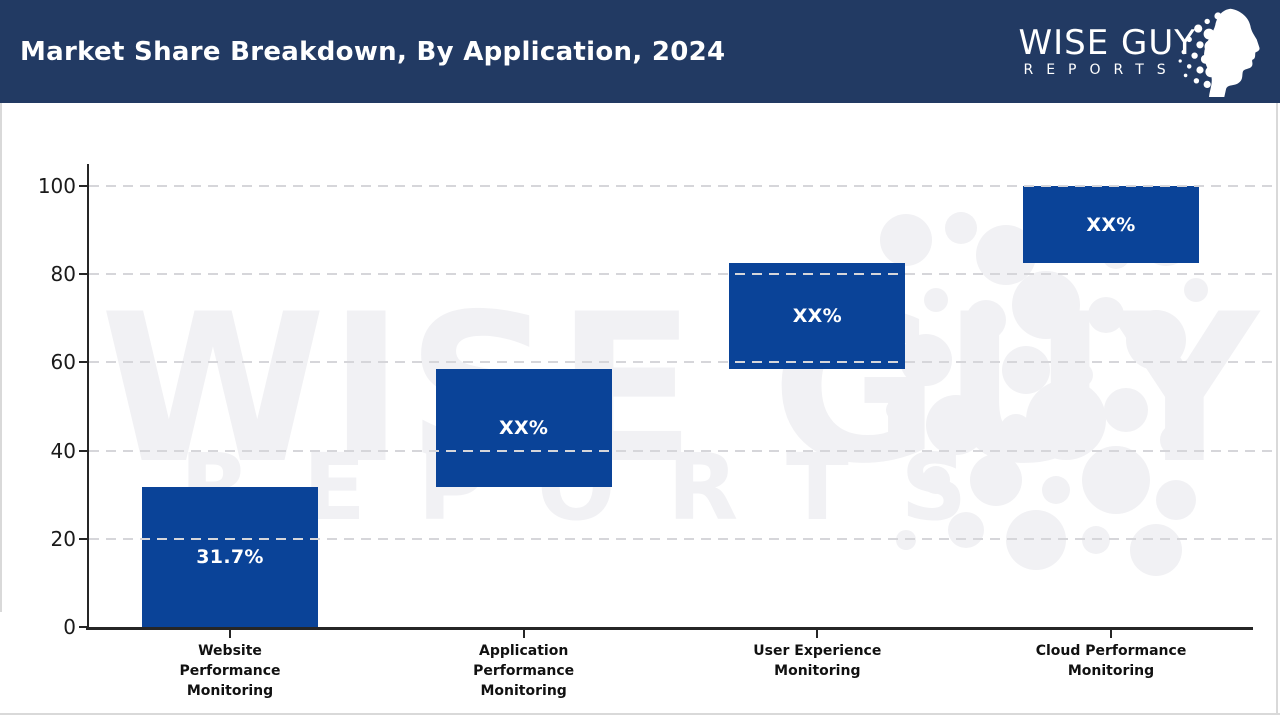 The image size is (1280, 720). Describe the element at coordinates (63, 450) in the screenshot. I see `y-tick-label-40: 40` at that location.